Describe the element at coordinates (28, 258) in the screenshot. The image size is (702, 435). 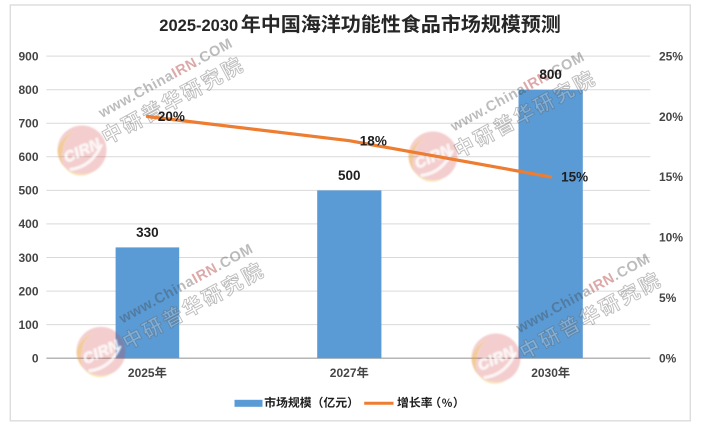
I see `svg-text: 300` at that location.